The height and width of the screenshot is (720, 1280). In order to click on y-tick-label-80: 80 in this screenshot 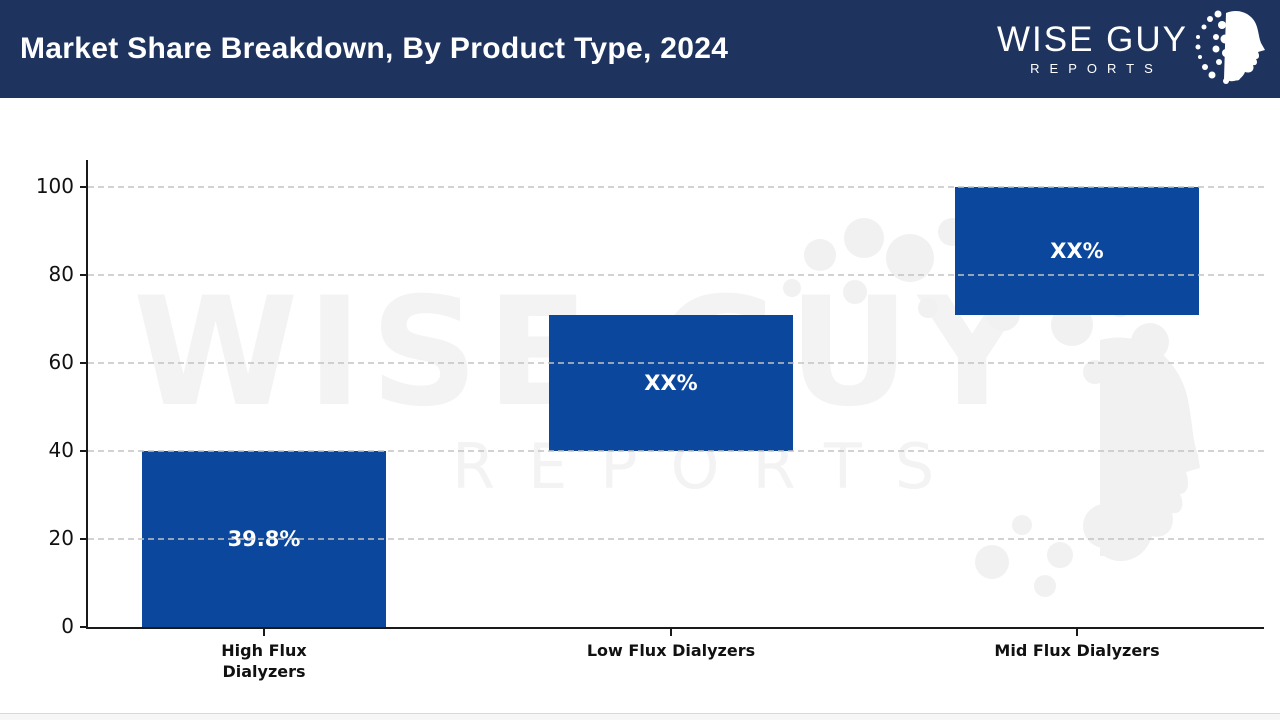, I will do `click(61, 274)`.